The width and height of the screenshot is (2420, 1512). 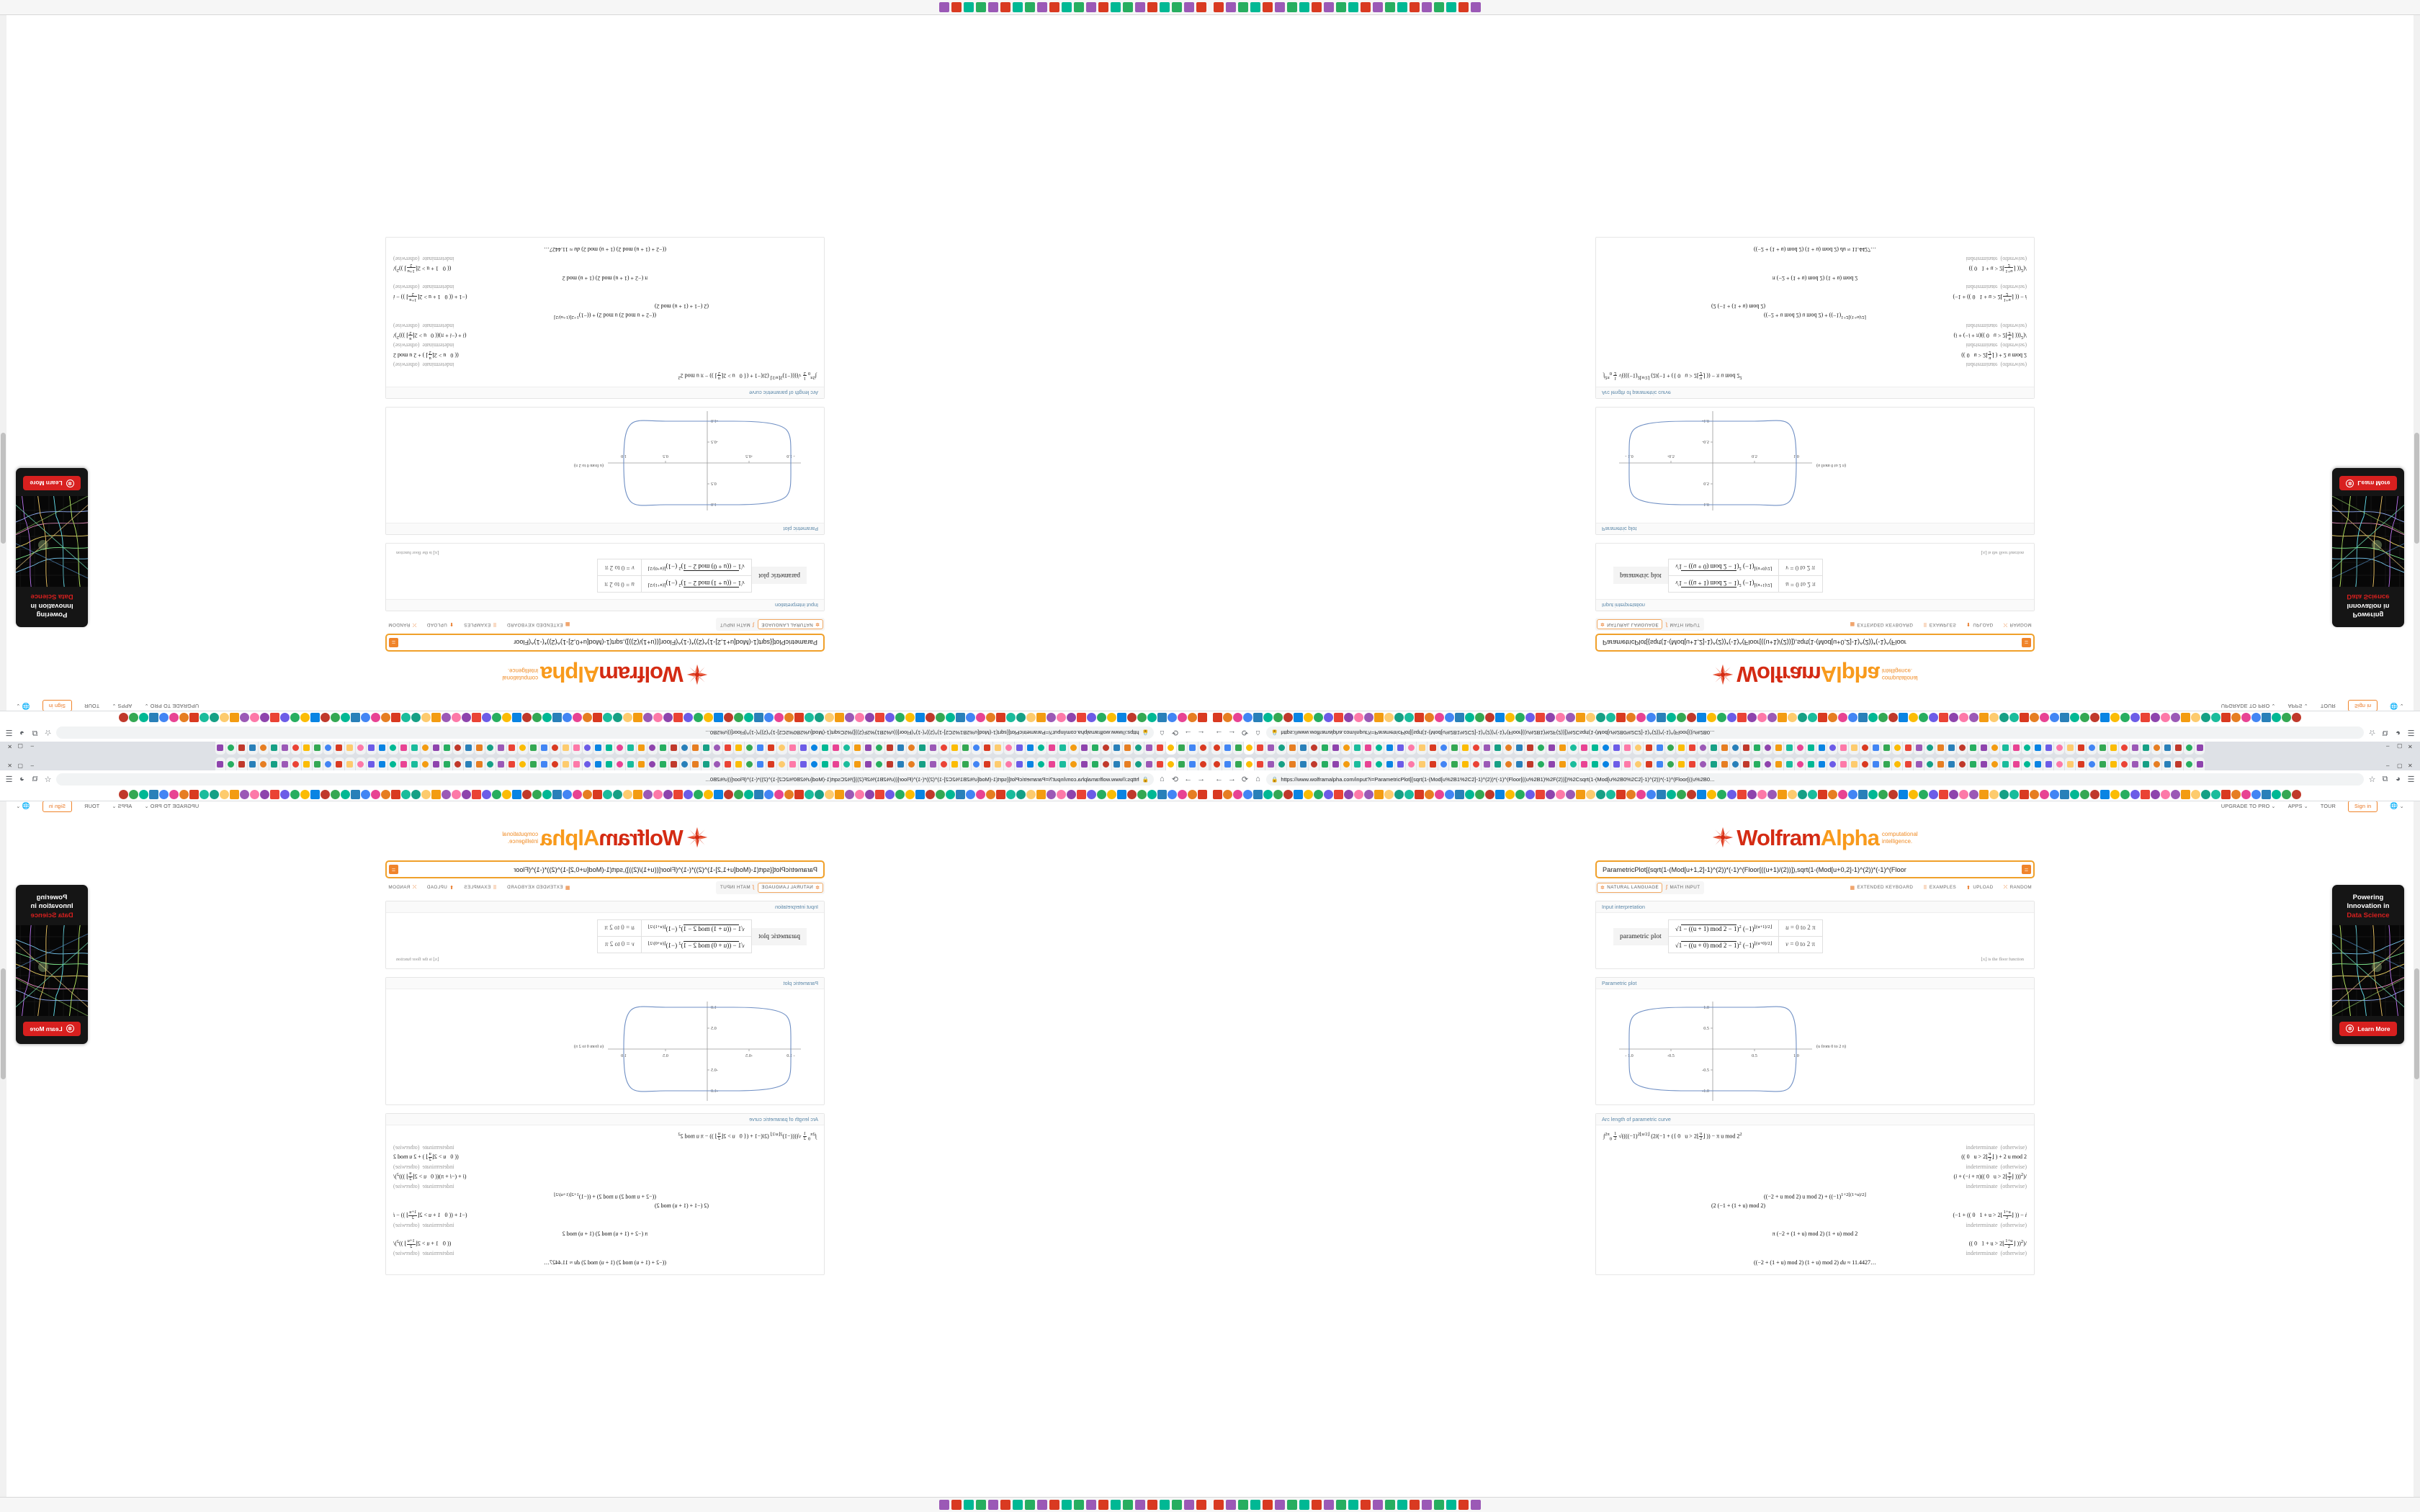 What do you see at coordinates (2410, 765) in the screenshot?
I see `window-close-button: ✕` at bounding box center [2410, 765].